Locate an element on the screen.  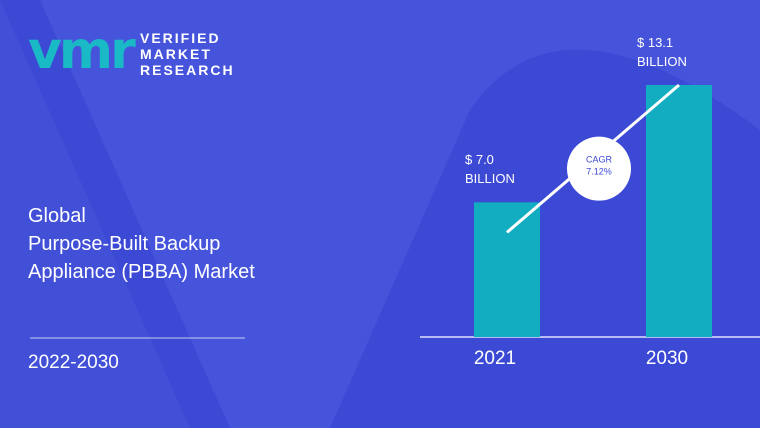
logo-text: VERIFIED is located at coordinates (180, 38).